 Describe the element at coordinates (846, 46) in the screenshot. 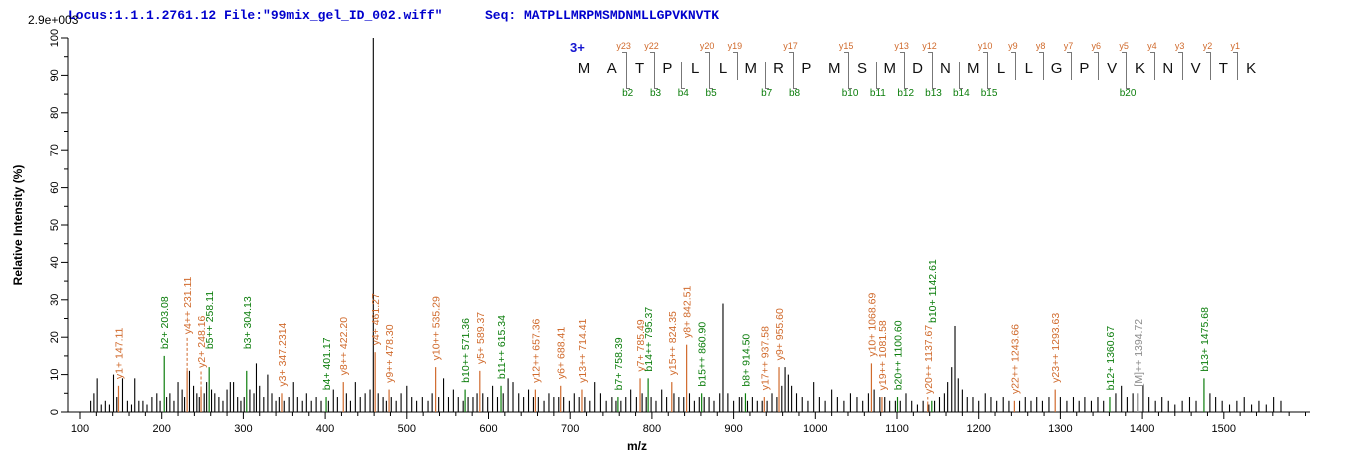

I see `y-ion-marker: y15` at that location.